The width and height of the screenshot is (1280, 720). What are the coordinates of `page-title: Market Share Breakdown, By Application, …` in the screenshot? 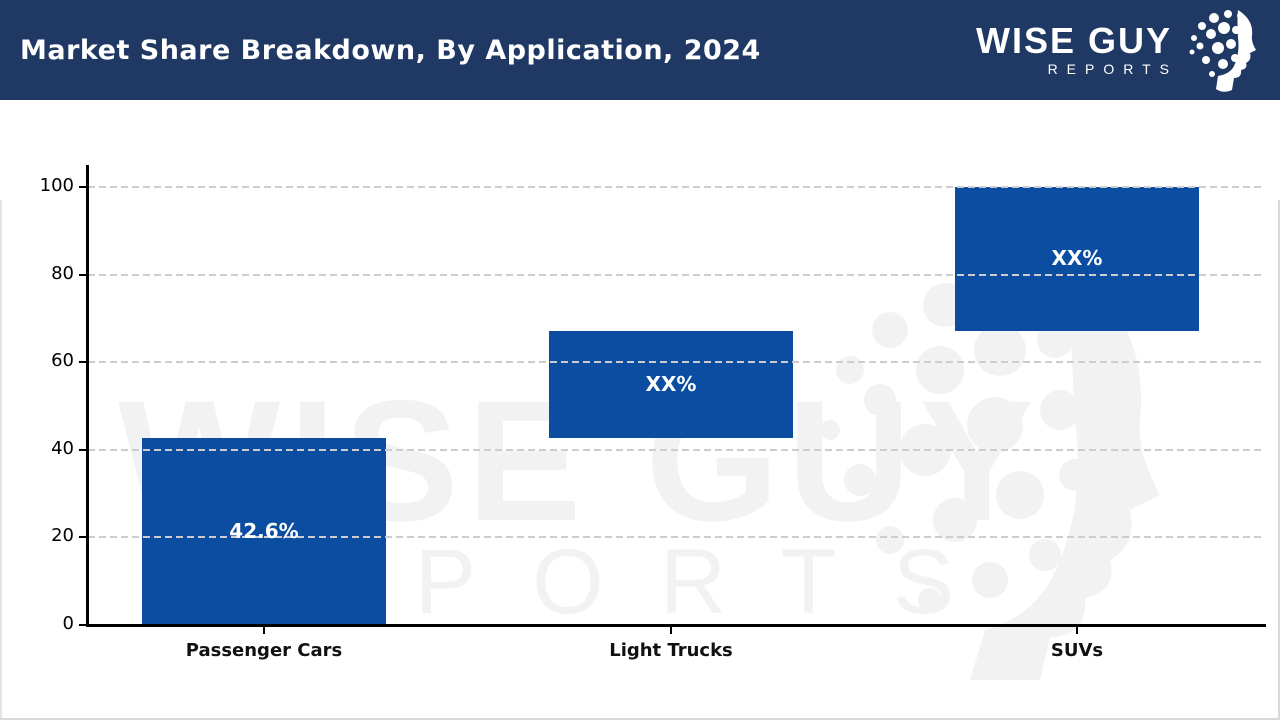 It's located at (390, 50).